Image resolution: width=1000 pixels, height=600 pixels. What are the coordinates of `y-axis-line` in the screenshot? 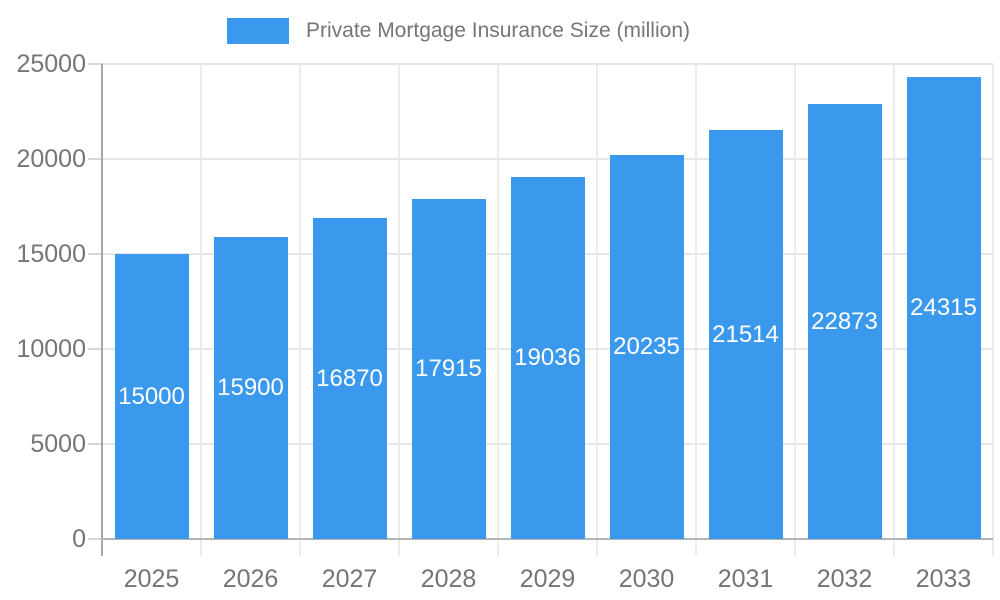 It's located at (102, 310).